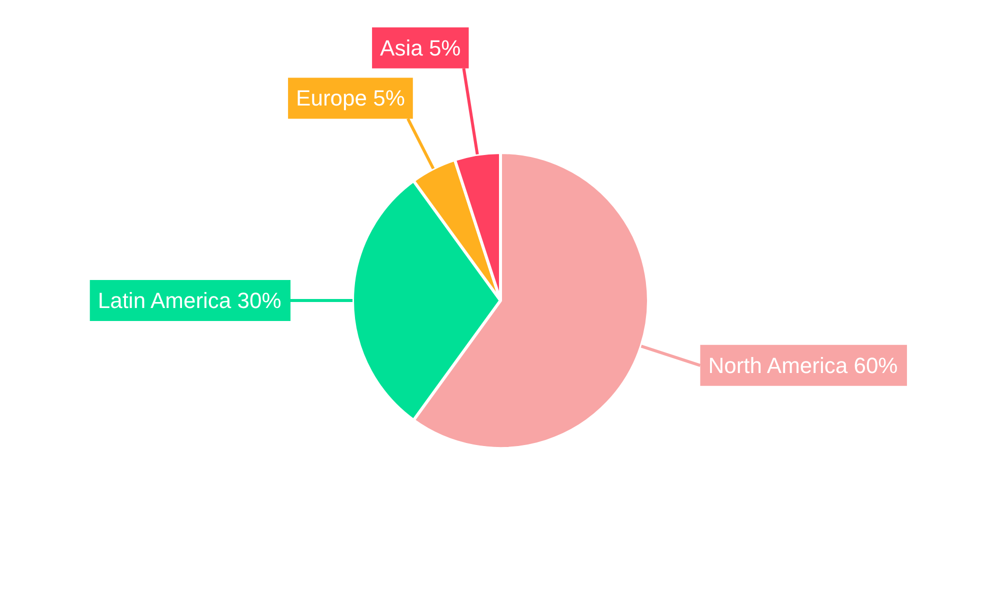 Image resolution: width=1000 pixels, height=600 pixels. I want to click on slice-label: Latin America 30%, so click(190, 300).